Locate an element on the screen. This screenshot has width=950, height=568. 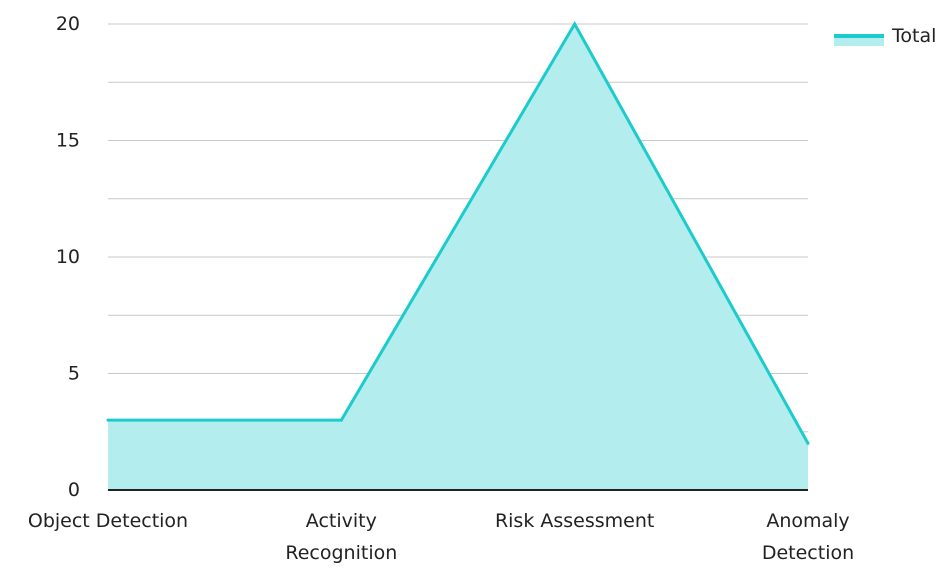
x-tick-label-line: Detection is located at coordinates (808, 553).